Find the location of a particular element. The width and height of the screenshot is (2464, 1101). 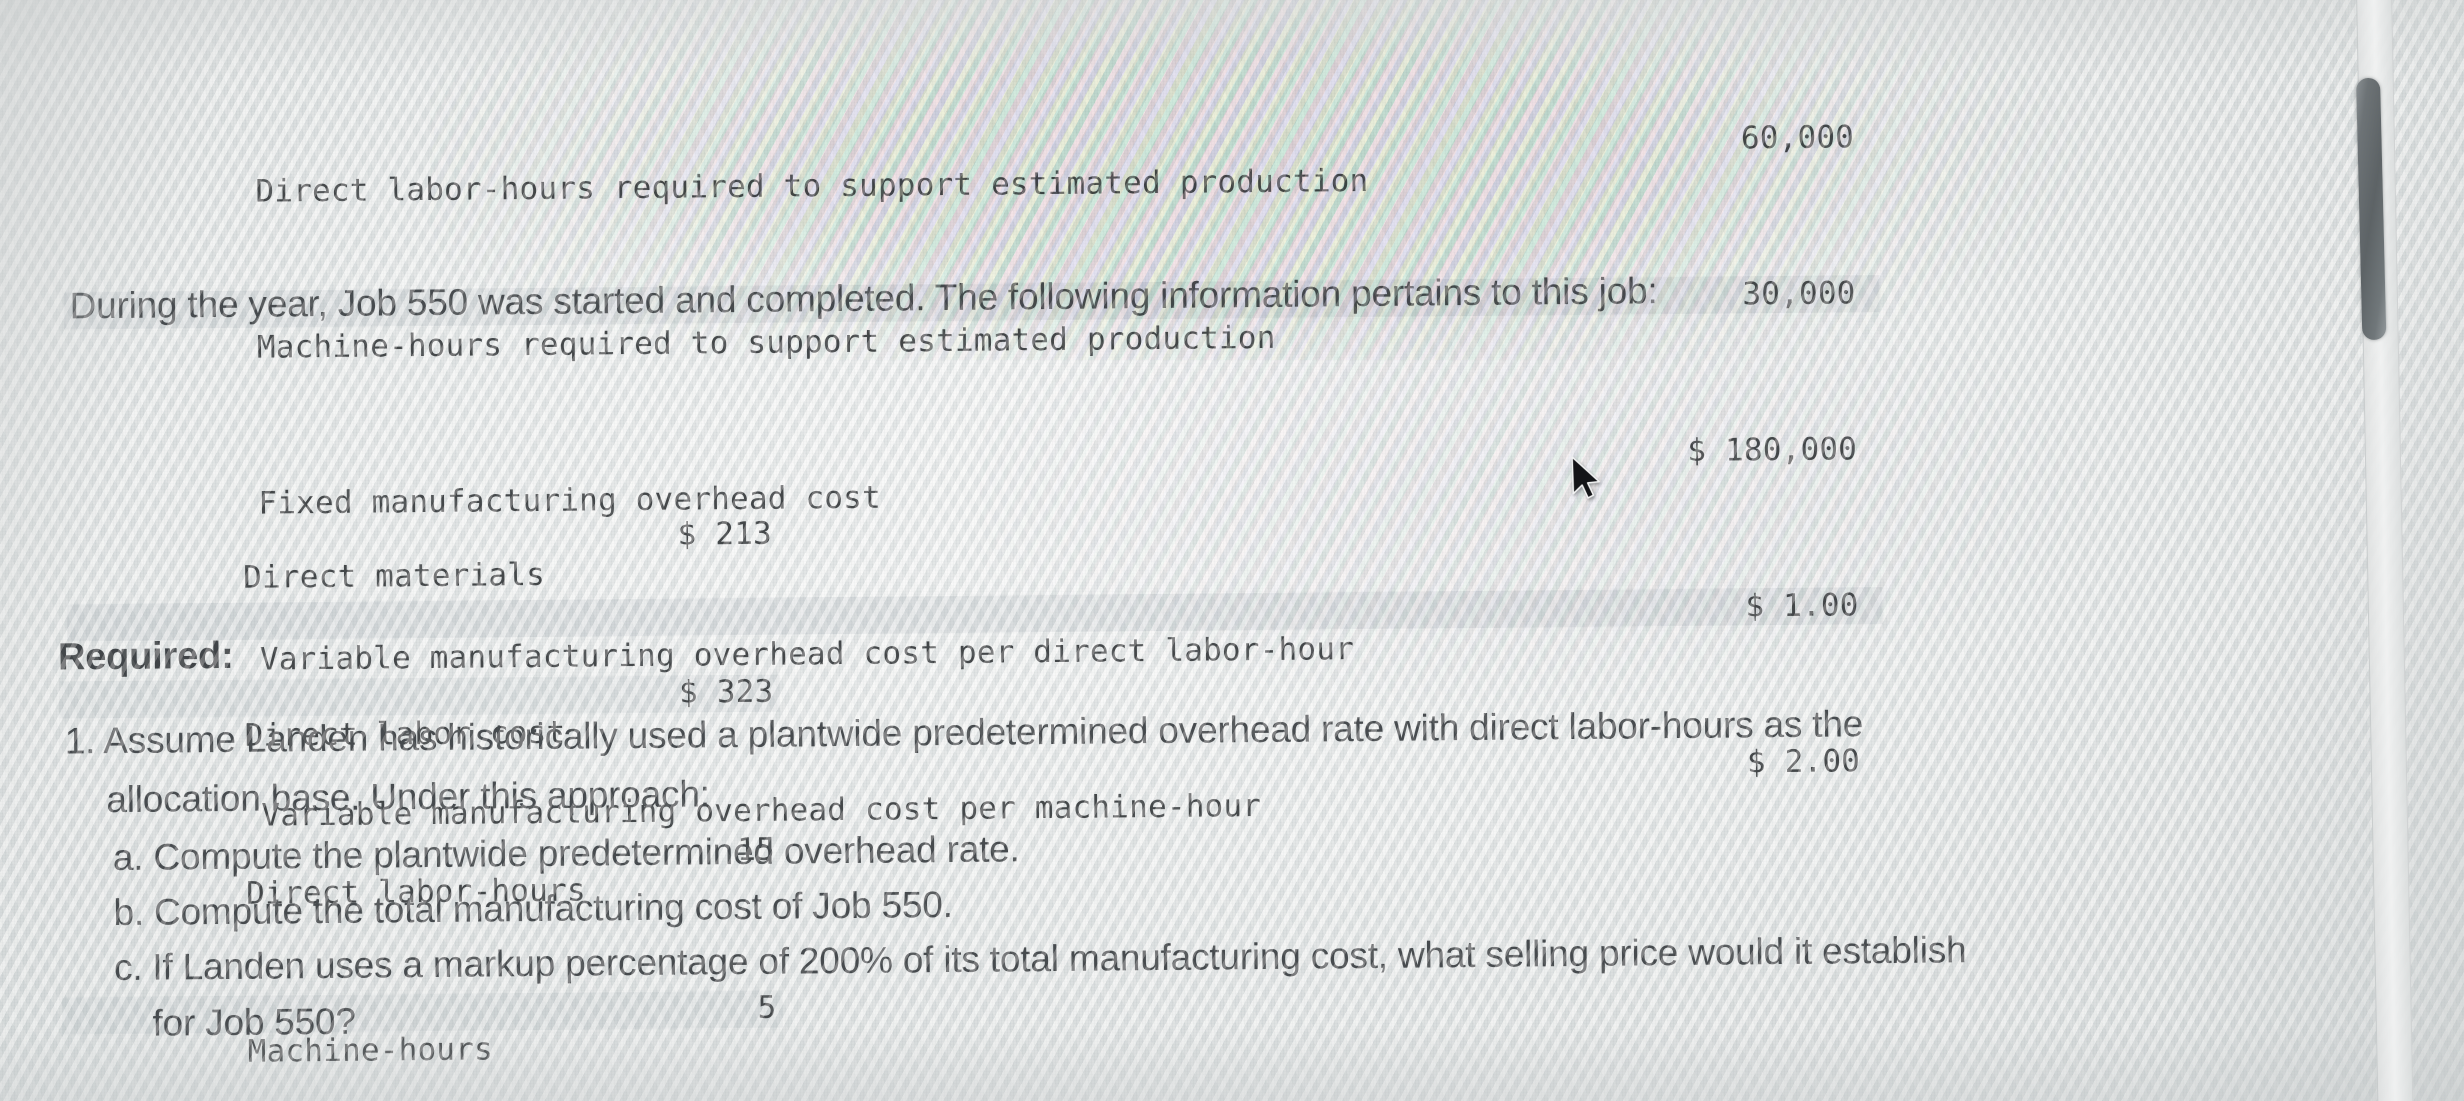

row-label: Direct materials is located at coordinates (394, 576).